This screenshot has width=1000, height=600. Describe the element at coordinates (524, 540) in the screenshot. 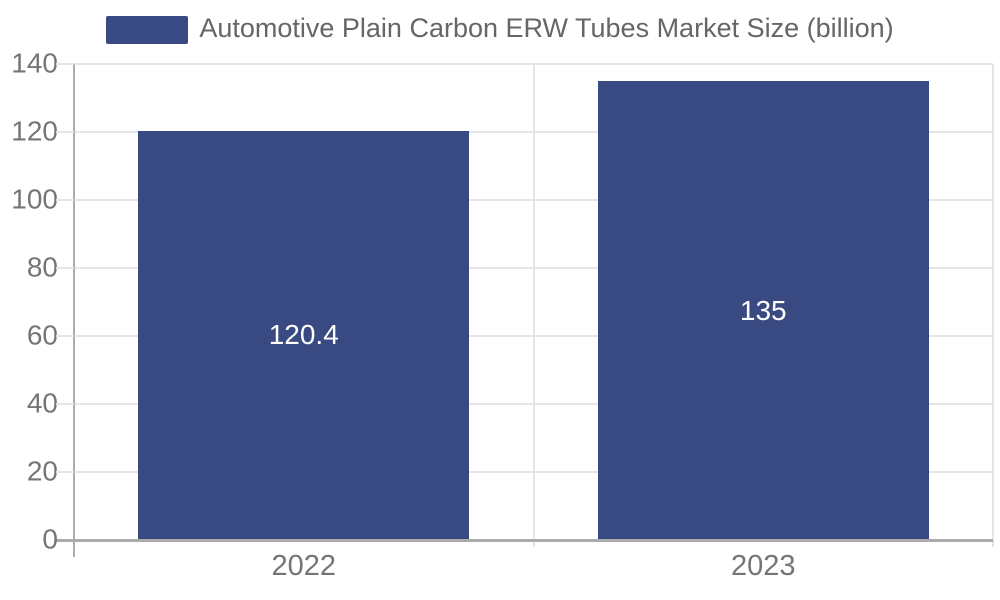

I see `x-axis-line` at that location.